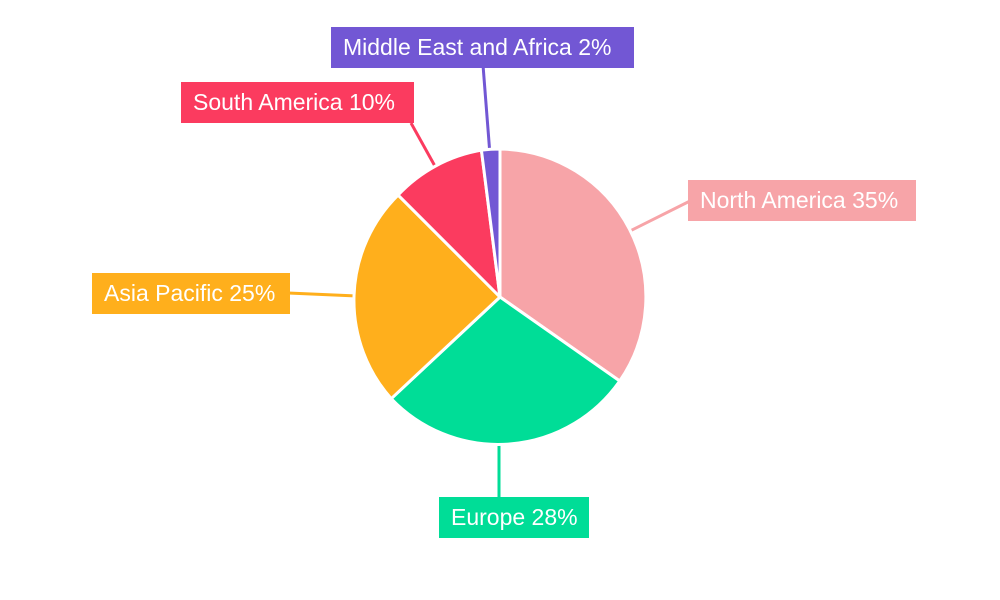  What do you see at coordinates (659, 216) in the screenshot?
I see `leader-line-north-america` at bounding box center [659, 216].